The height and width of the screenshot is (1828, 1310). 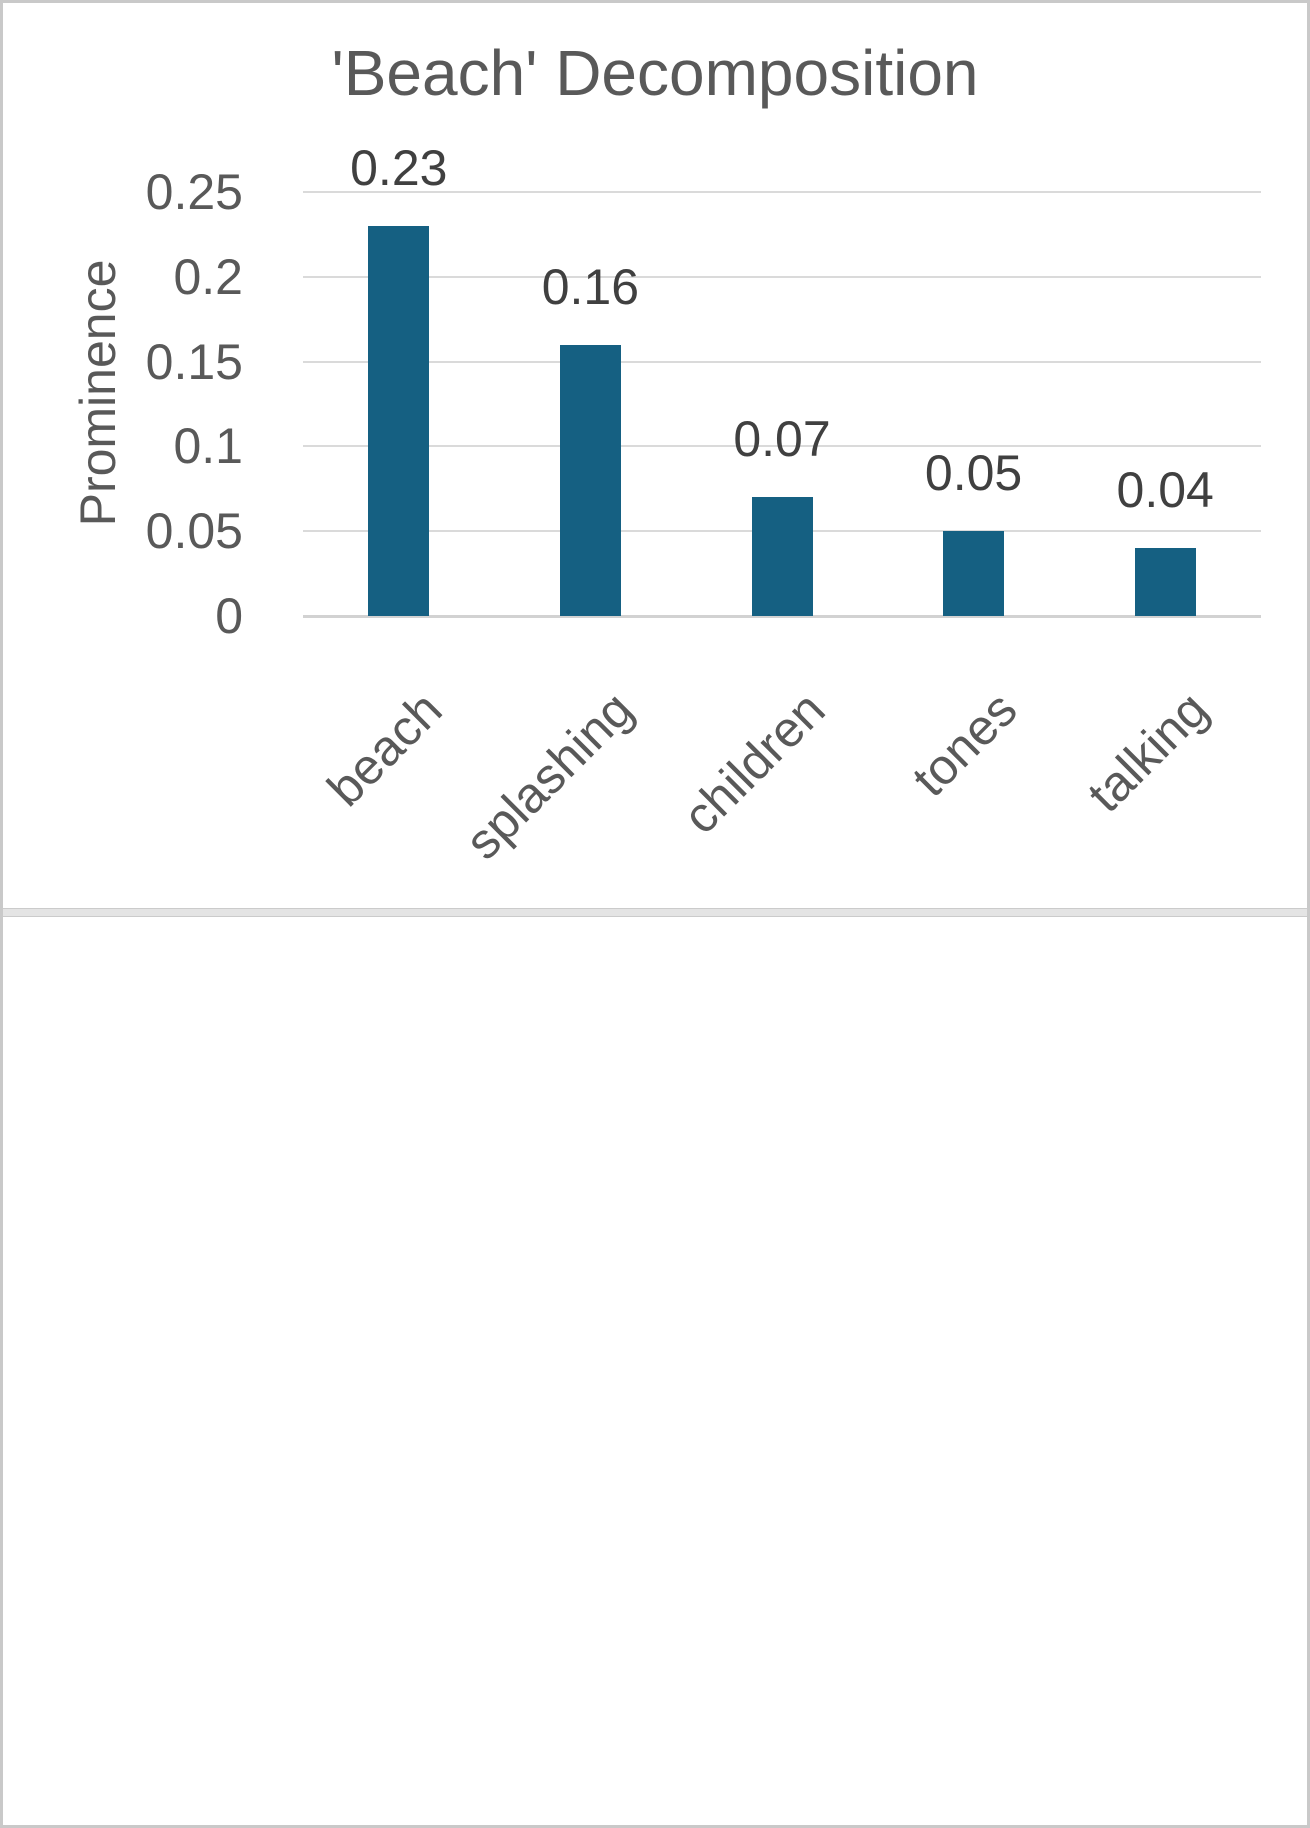 What do you see at coordinates (399, 421) in the screenshot?
I see `bar-beach` at bounding box center [399, 421].